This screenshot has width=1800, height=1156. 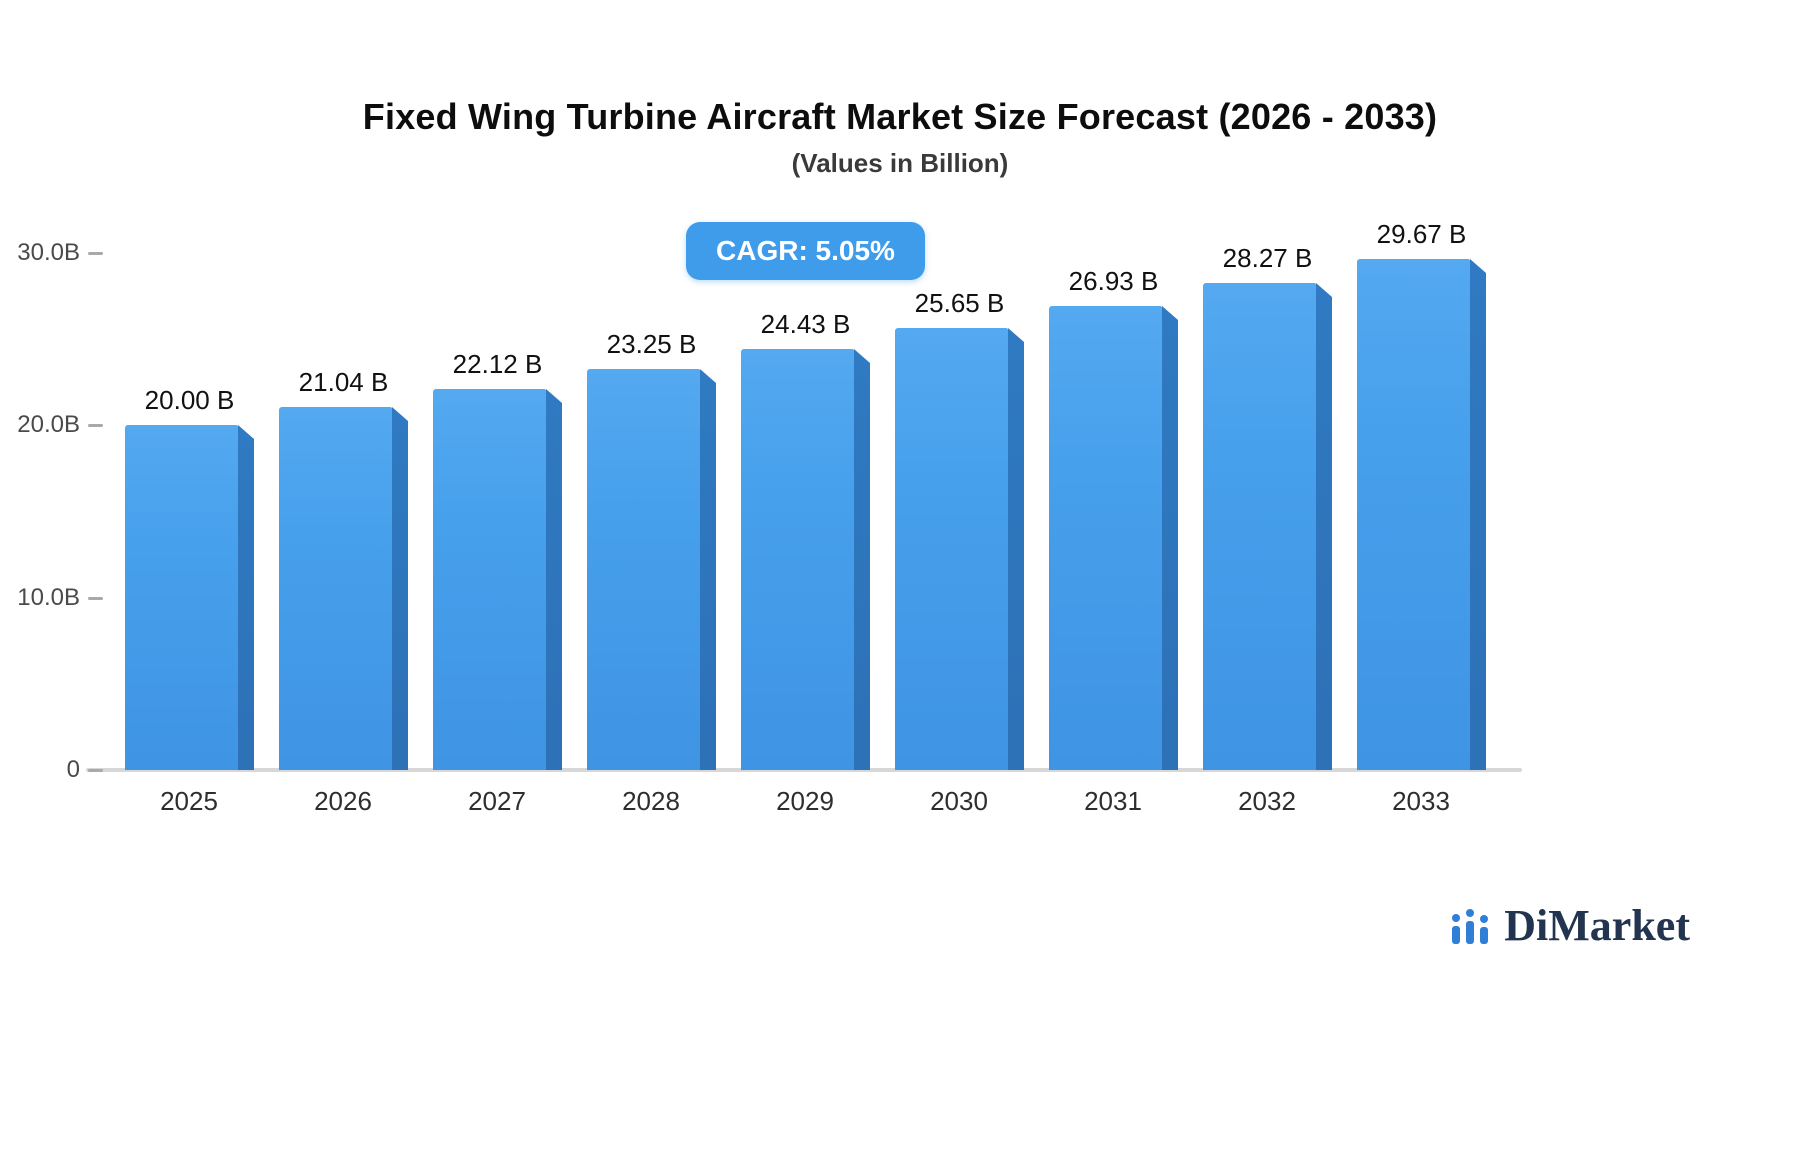 I want to click on x-axis-label: 2031, so click(x=1113, y=801).